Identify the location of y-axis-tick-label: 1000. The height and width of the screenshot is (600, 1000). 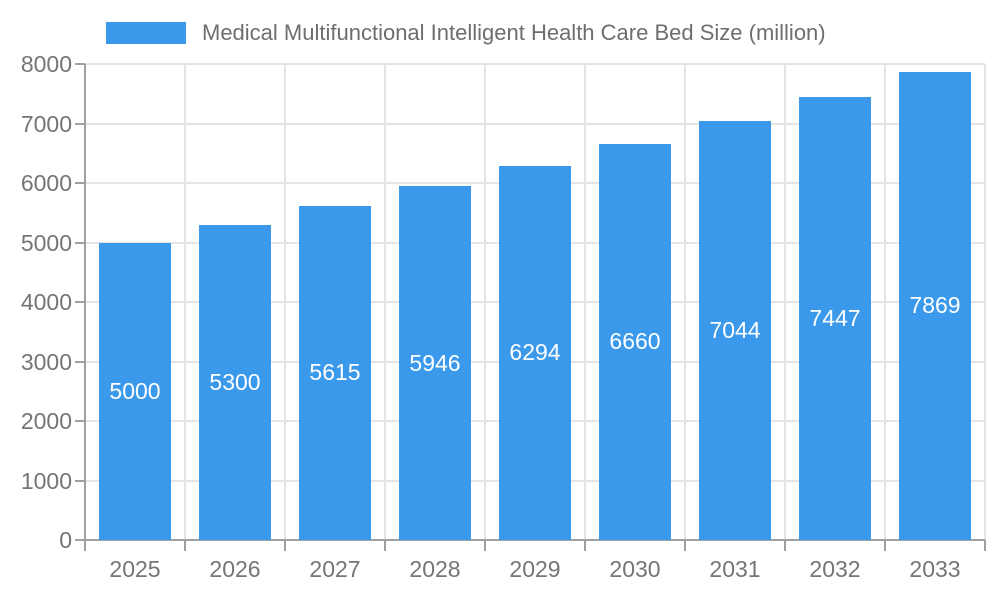
(46, 480).